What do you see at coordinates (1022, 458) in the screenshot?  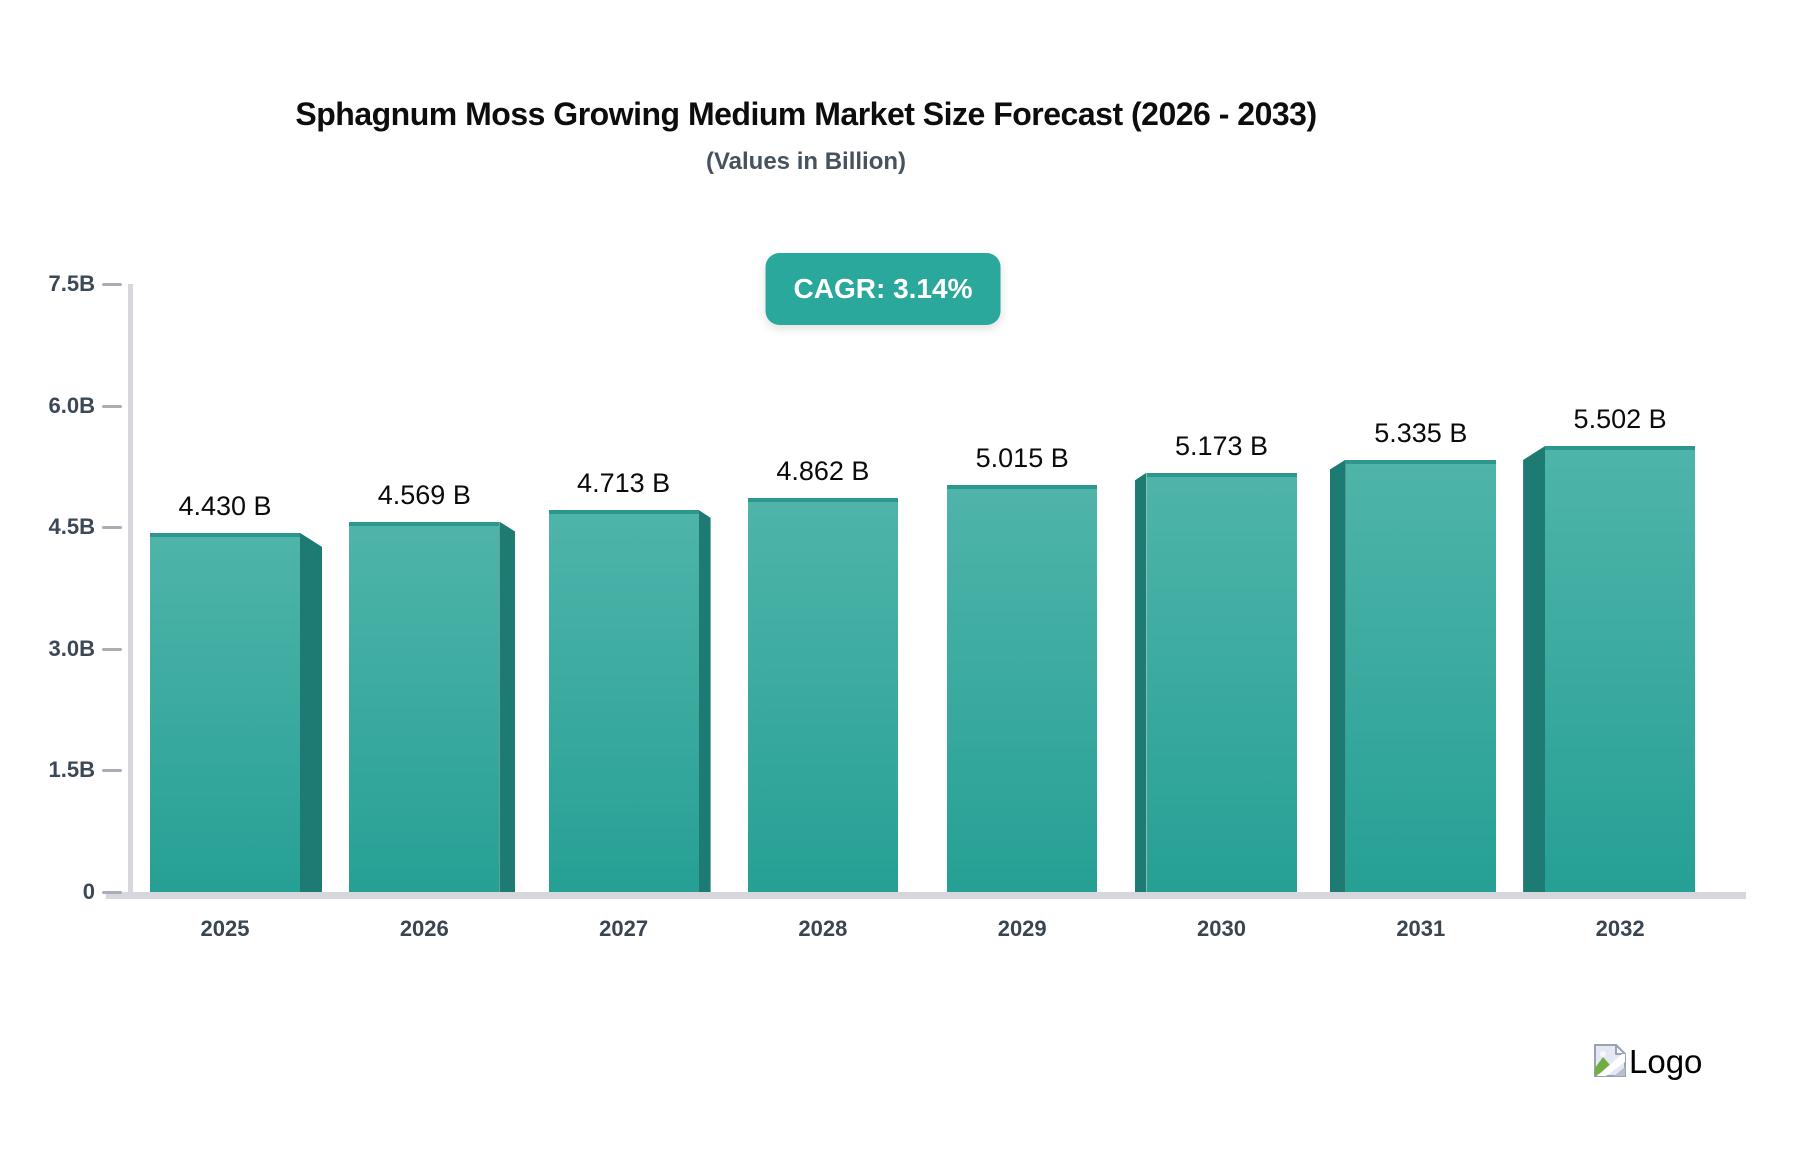 I see `bar-value-label: 5.015 B` at bounding box center [1022, 458].